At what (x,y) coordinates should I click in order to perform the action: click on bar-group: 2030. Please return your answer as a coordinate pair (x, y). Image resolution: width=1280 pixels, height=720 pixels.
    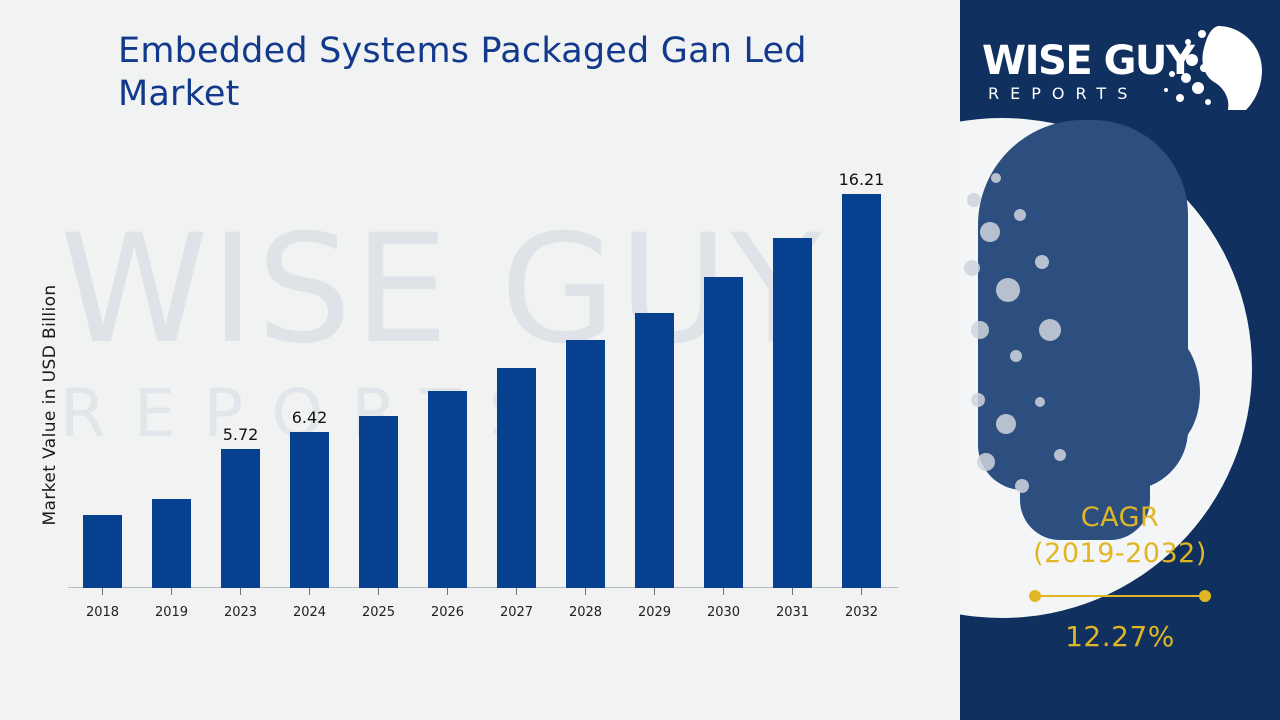
    Looking at the image, I should click on (723, 385).